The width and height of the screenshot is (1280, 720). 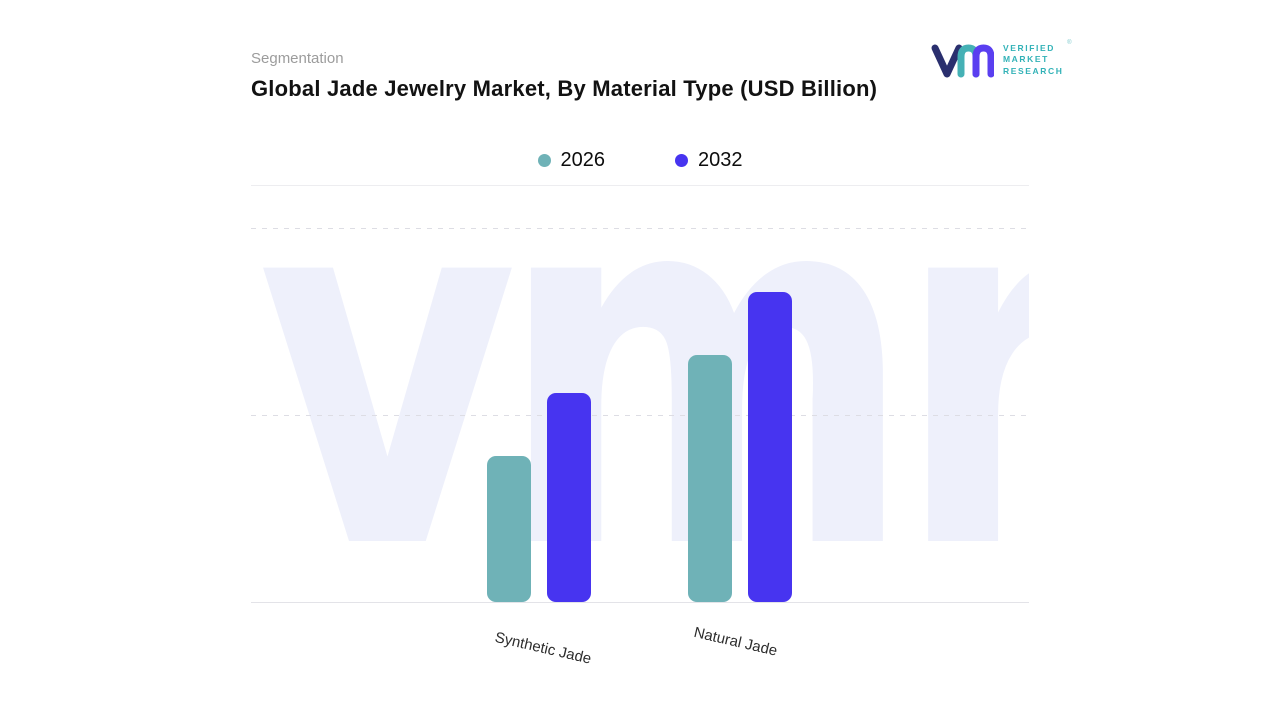 I want to click on bar-group-natural-jade, so click(x=740, y=415).